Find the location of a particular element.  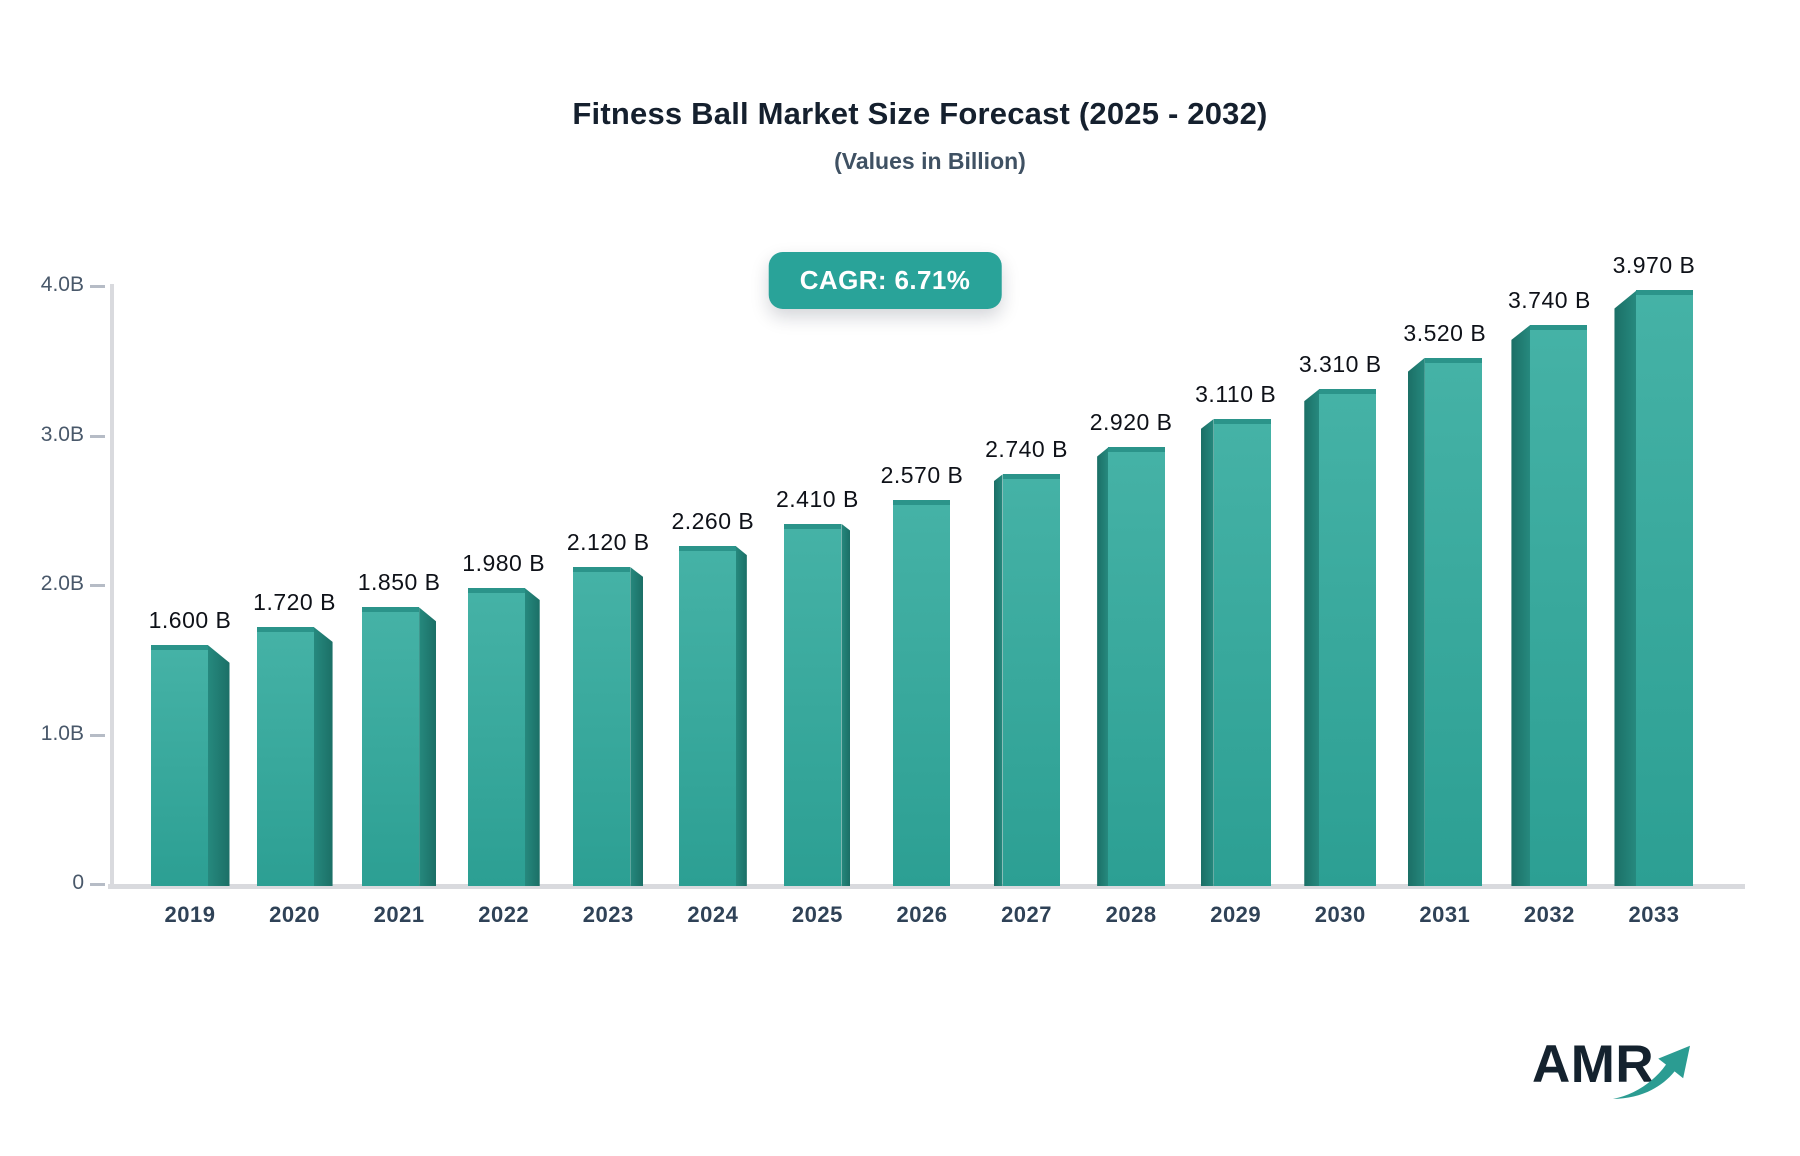

cagr-badge: CAGR: 6.71% is located at coordinates (885, 280).